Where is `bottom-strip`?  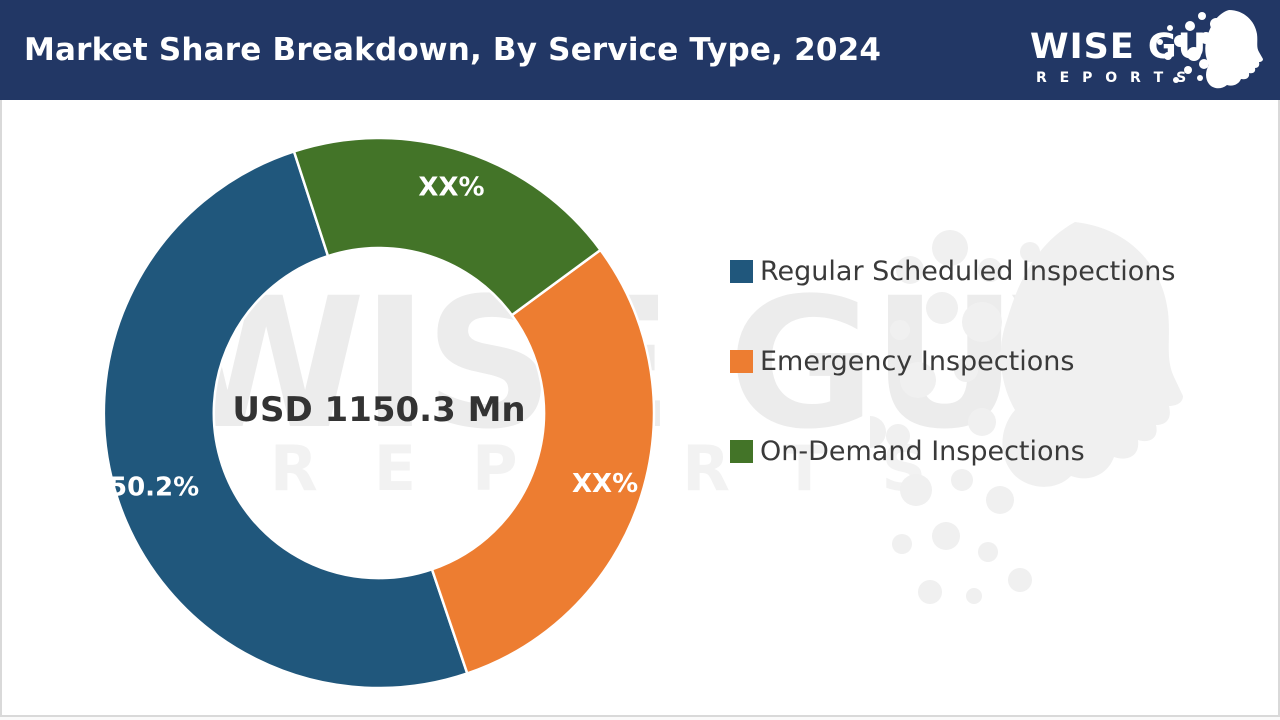 bottom-strip is located at coordinates (640, 718).